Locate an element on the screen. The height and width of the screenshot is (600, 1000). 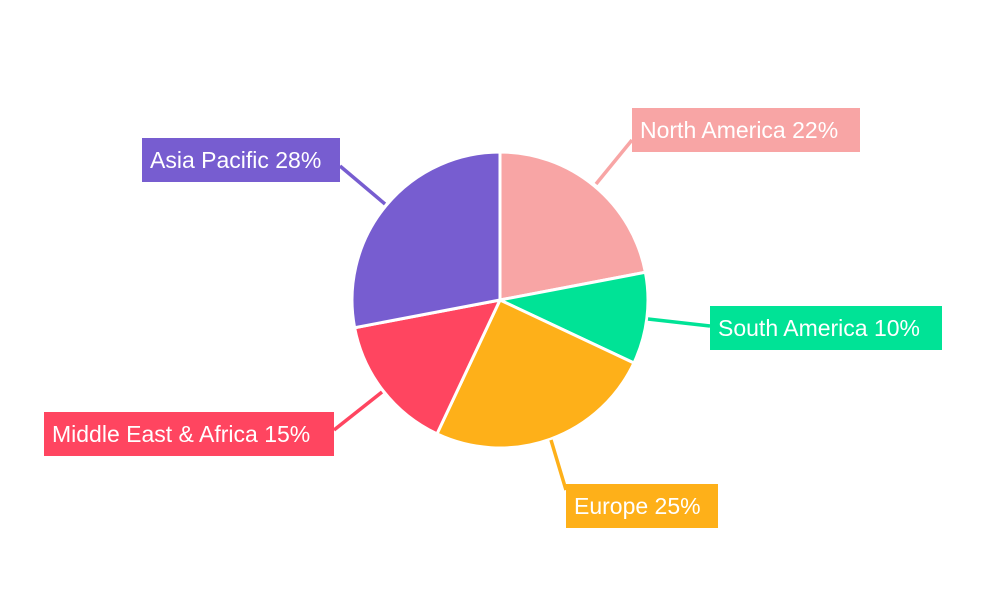
label-box-south-america is located at coordinates (826, 328).